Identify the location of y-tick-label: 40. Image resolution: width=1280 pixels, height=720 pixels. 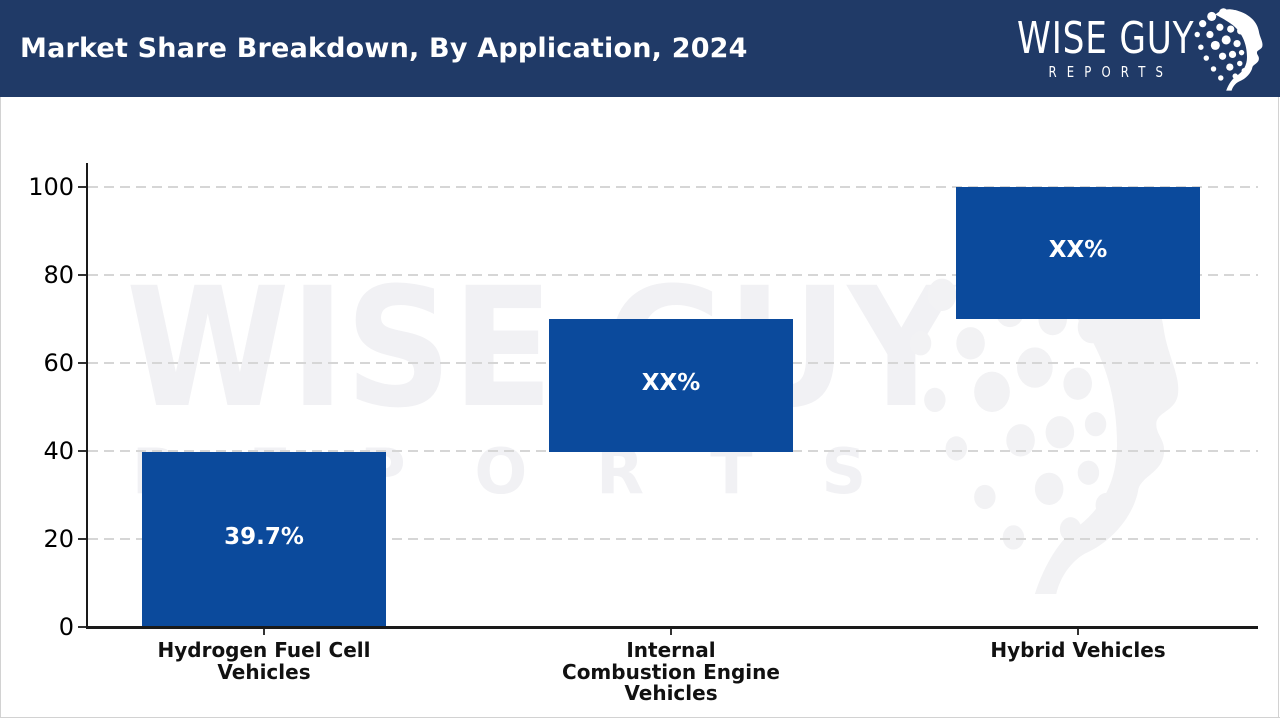
(58, 451).